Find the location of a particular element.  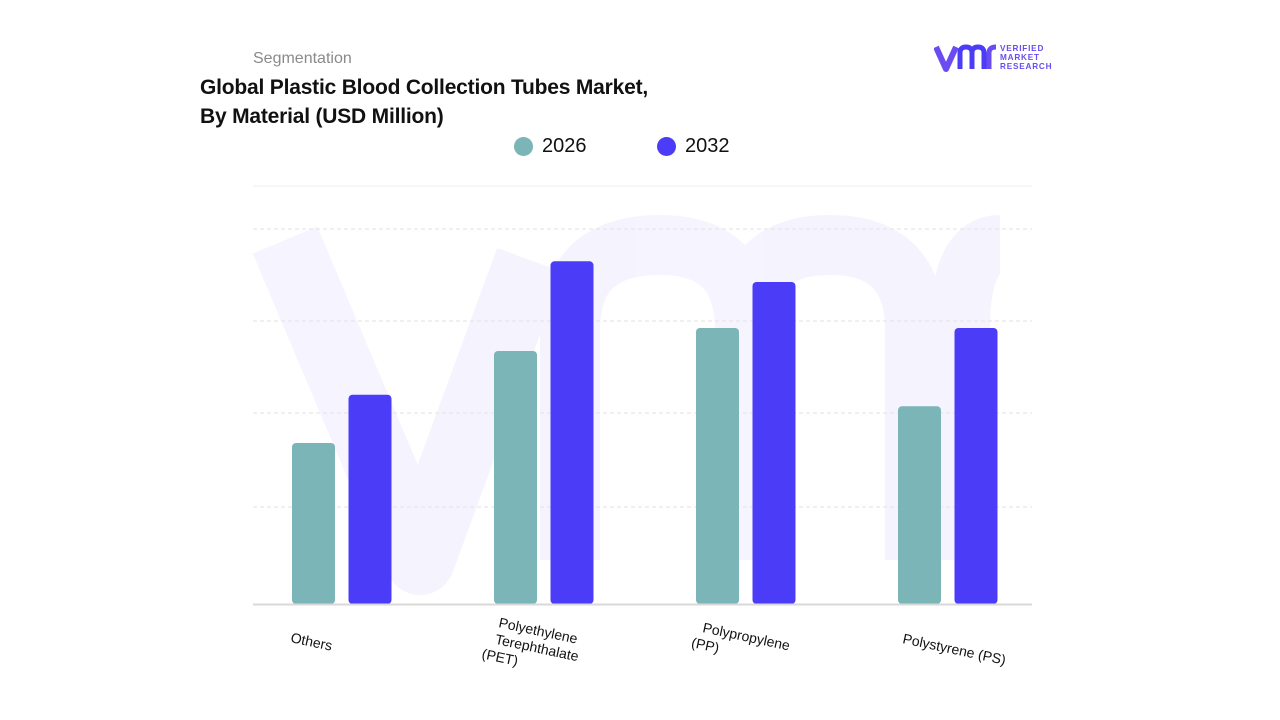

logo-text-line-2: MARKET is located at coordinates (1020, 57).